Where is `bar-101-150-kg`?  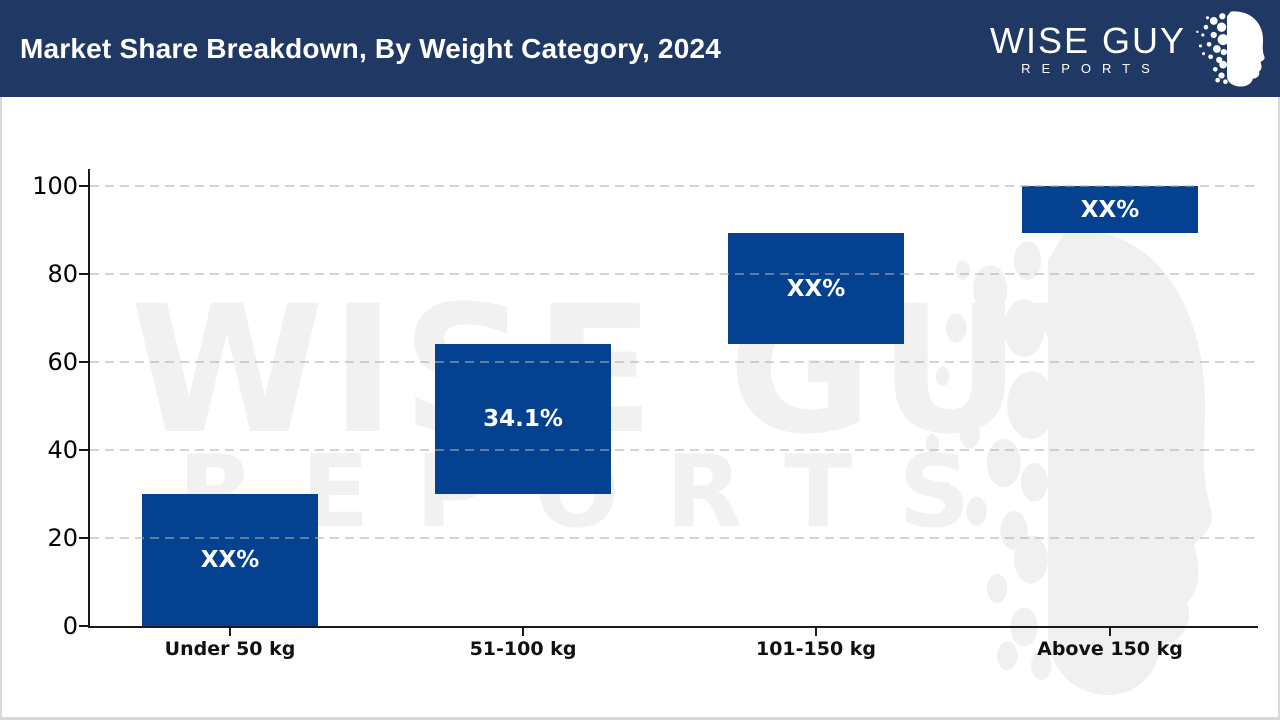 bar-101-150-kg is located at coordinates (816, 288).